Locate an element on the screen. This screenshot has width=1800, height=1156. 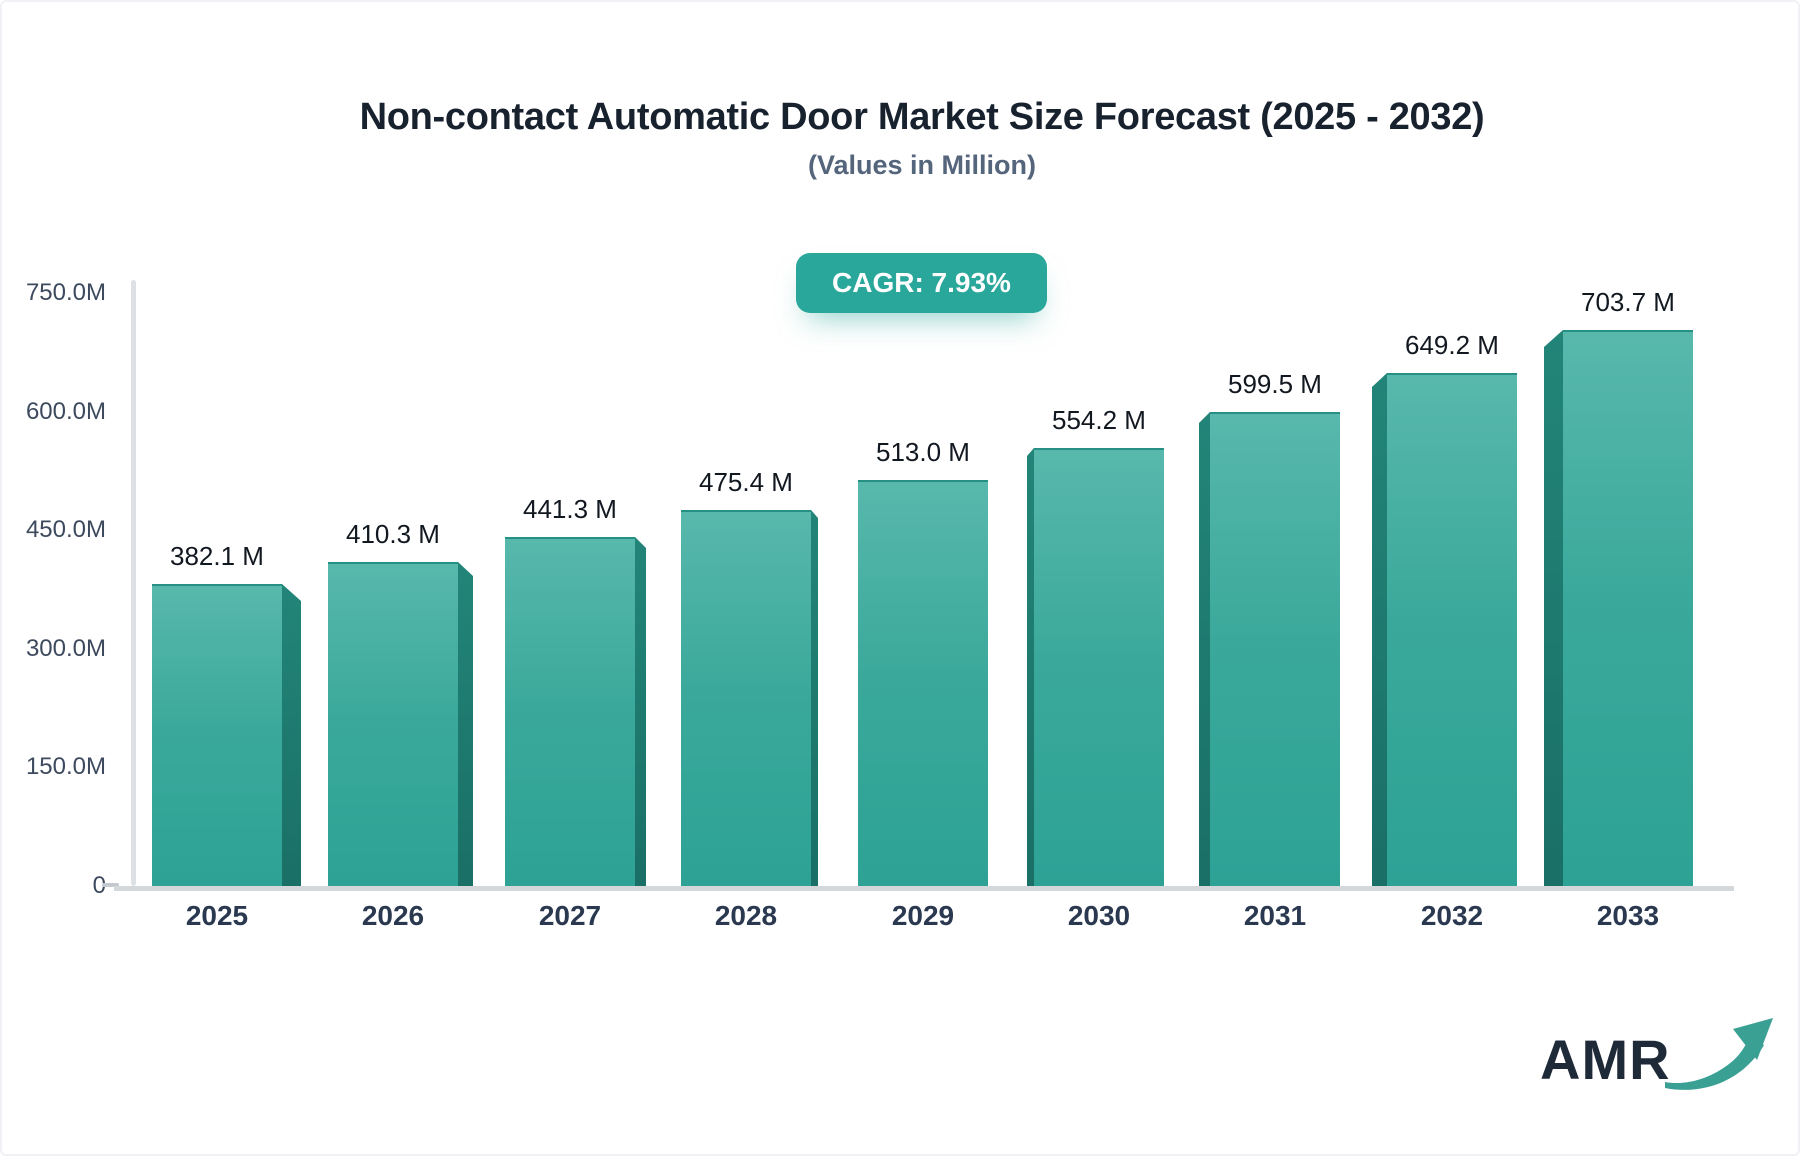
chart-subtitle: (Values in Million) is located at coordinates (922, 165).